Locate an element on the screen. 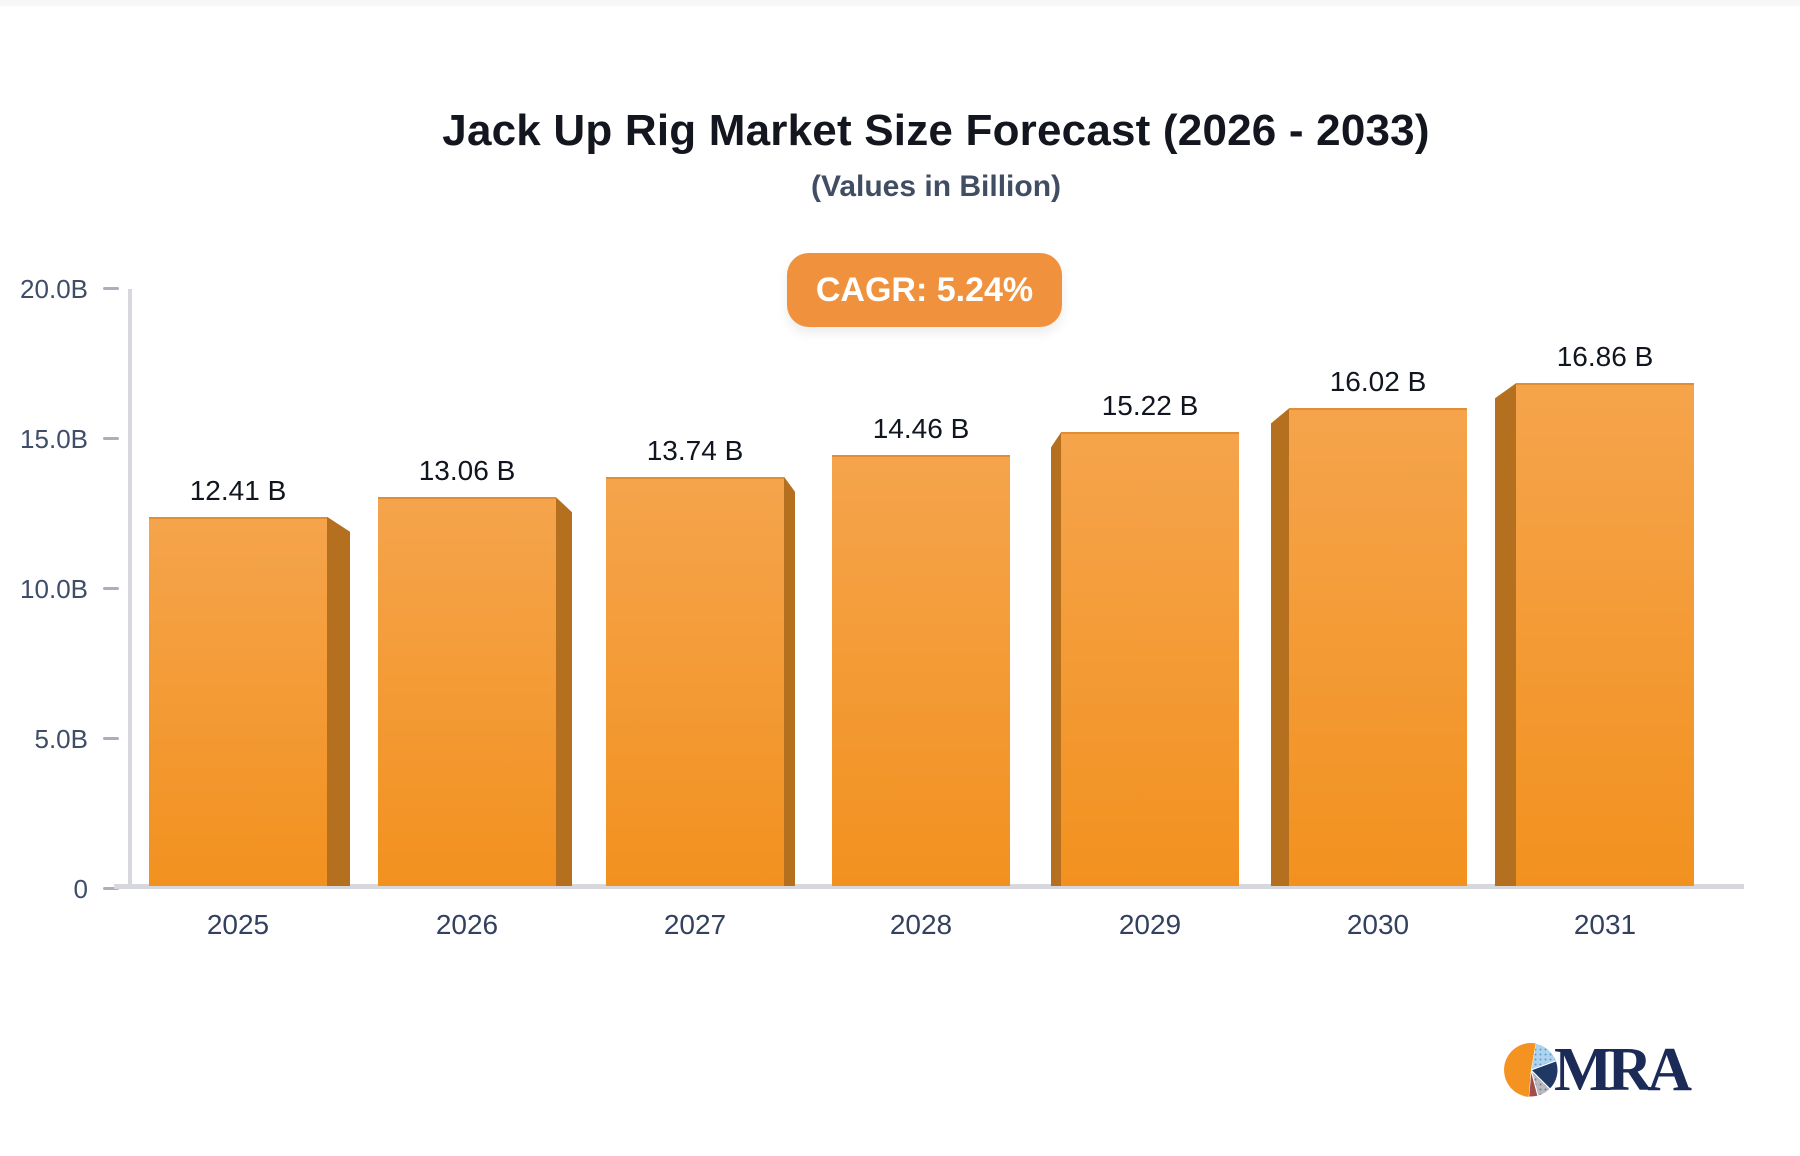  y-axis-tick-label: 5.0B is located at coordinates (61, 739).